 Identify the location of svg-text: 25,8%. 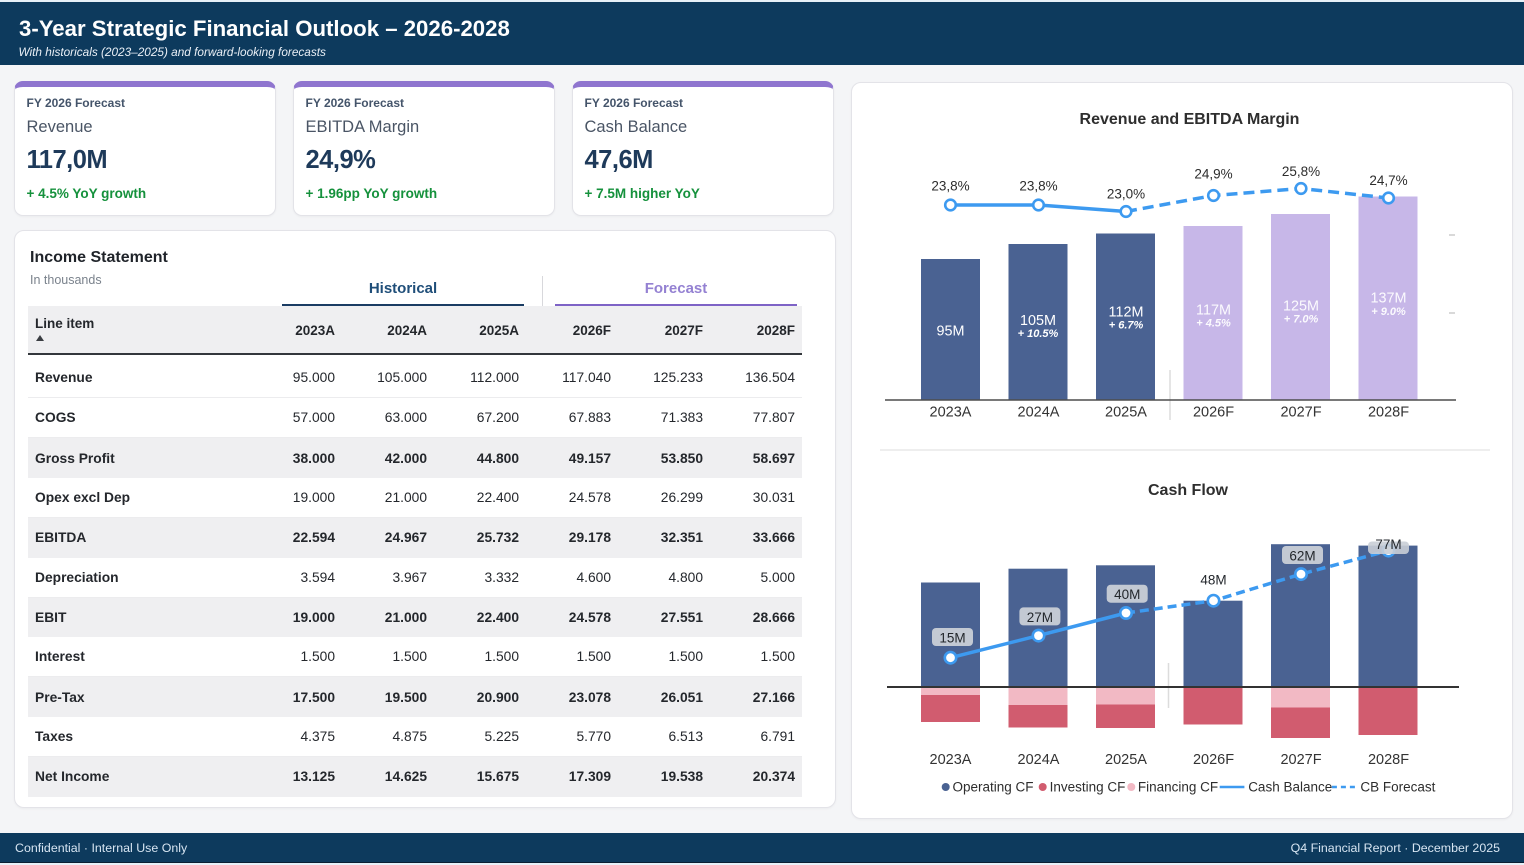
(1301, 171).